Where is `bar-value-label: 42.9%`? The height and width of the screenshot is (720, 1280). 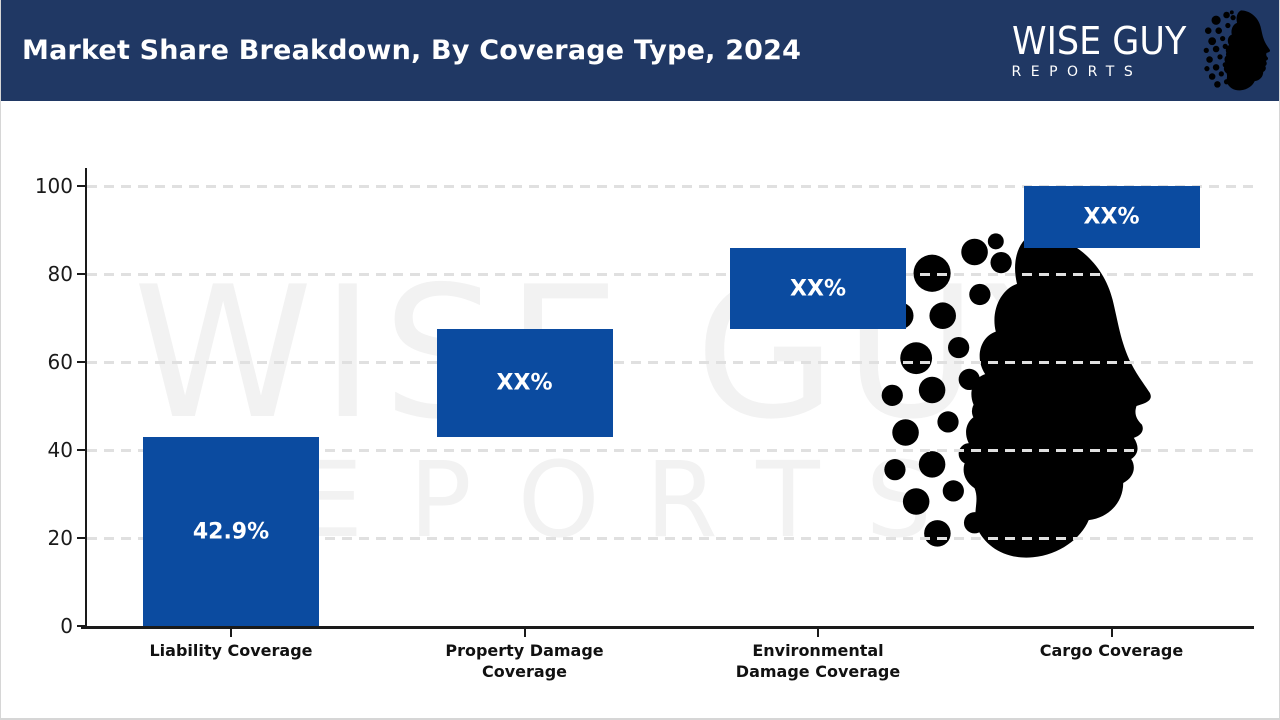
bar-value-label: 42.9% is located at coordinates (231, 532).